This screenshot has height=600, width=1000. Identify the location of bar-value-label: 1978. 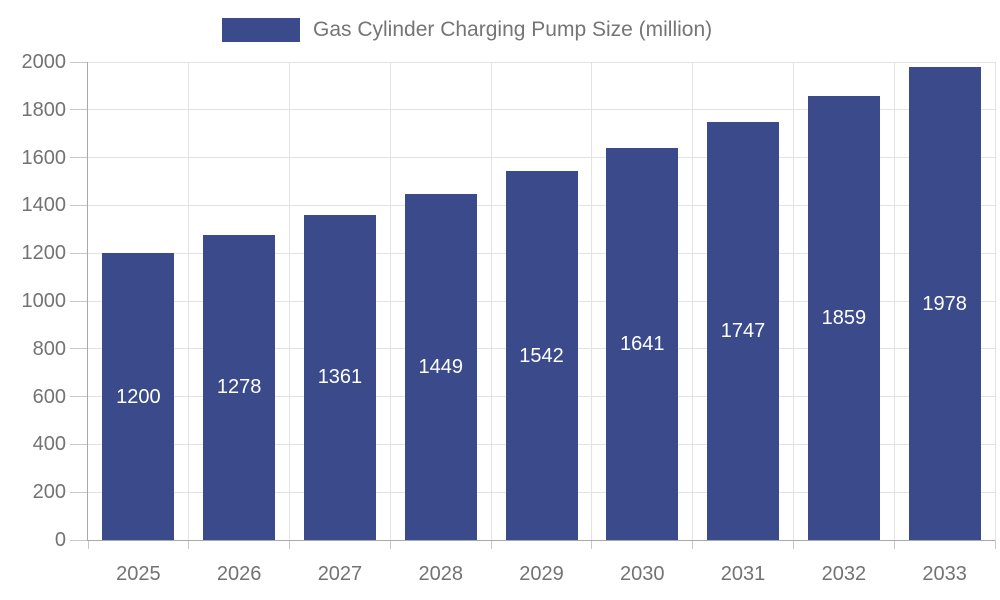
(944, 303).